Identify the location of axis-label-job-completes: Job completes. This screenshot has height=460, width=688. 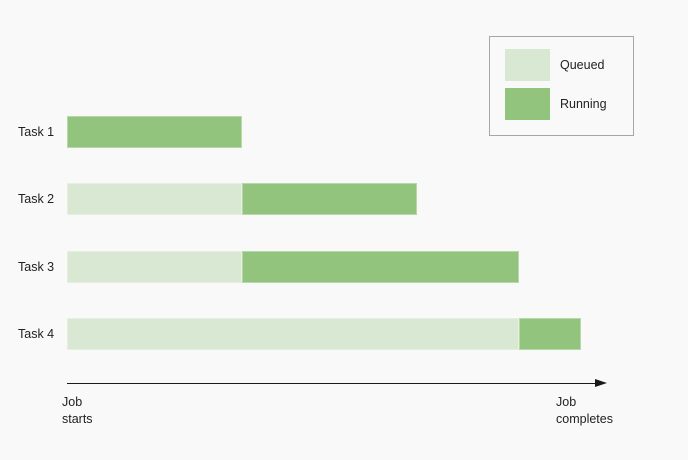
(584, 411).